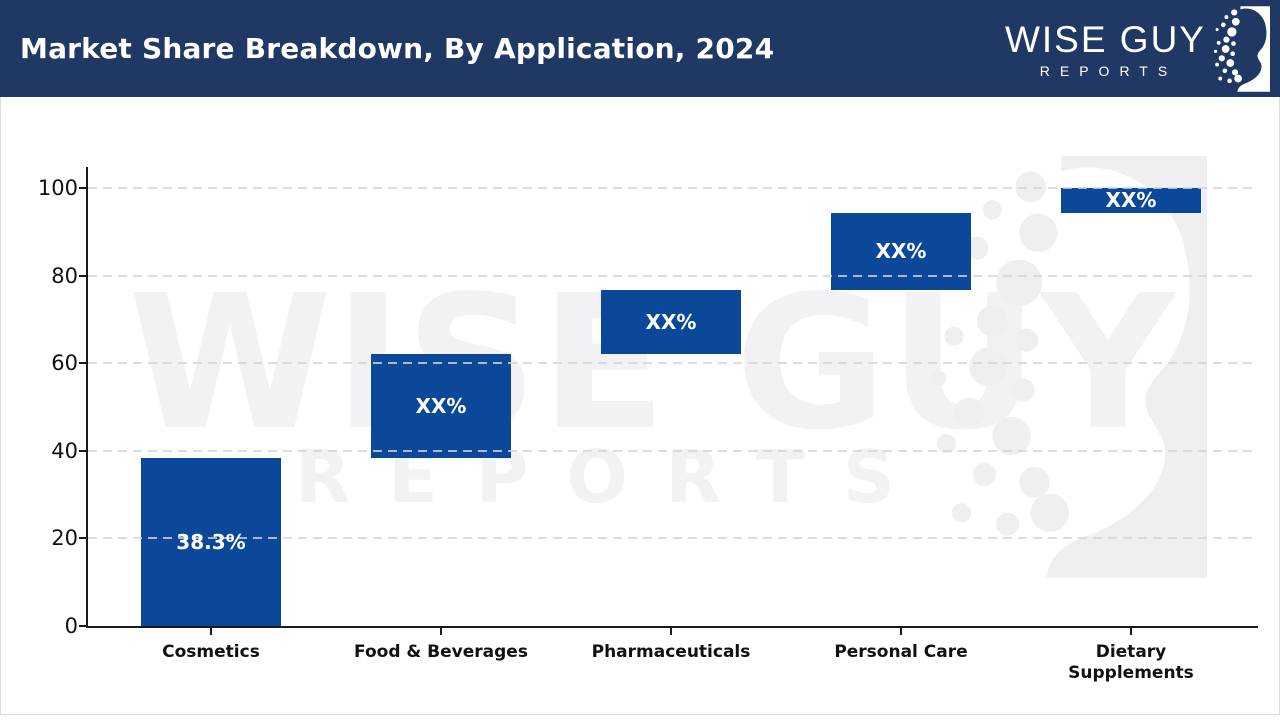  Describe the element at coordinates (901, 631) in the screenshot. I see `x-tick-personal-care` at that location.